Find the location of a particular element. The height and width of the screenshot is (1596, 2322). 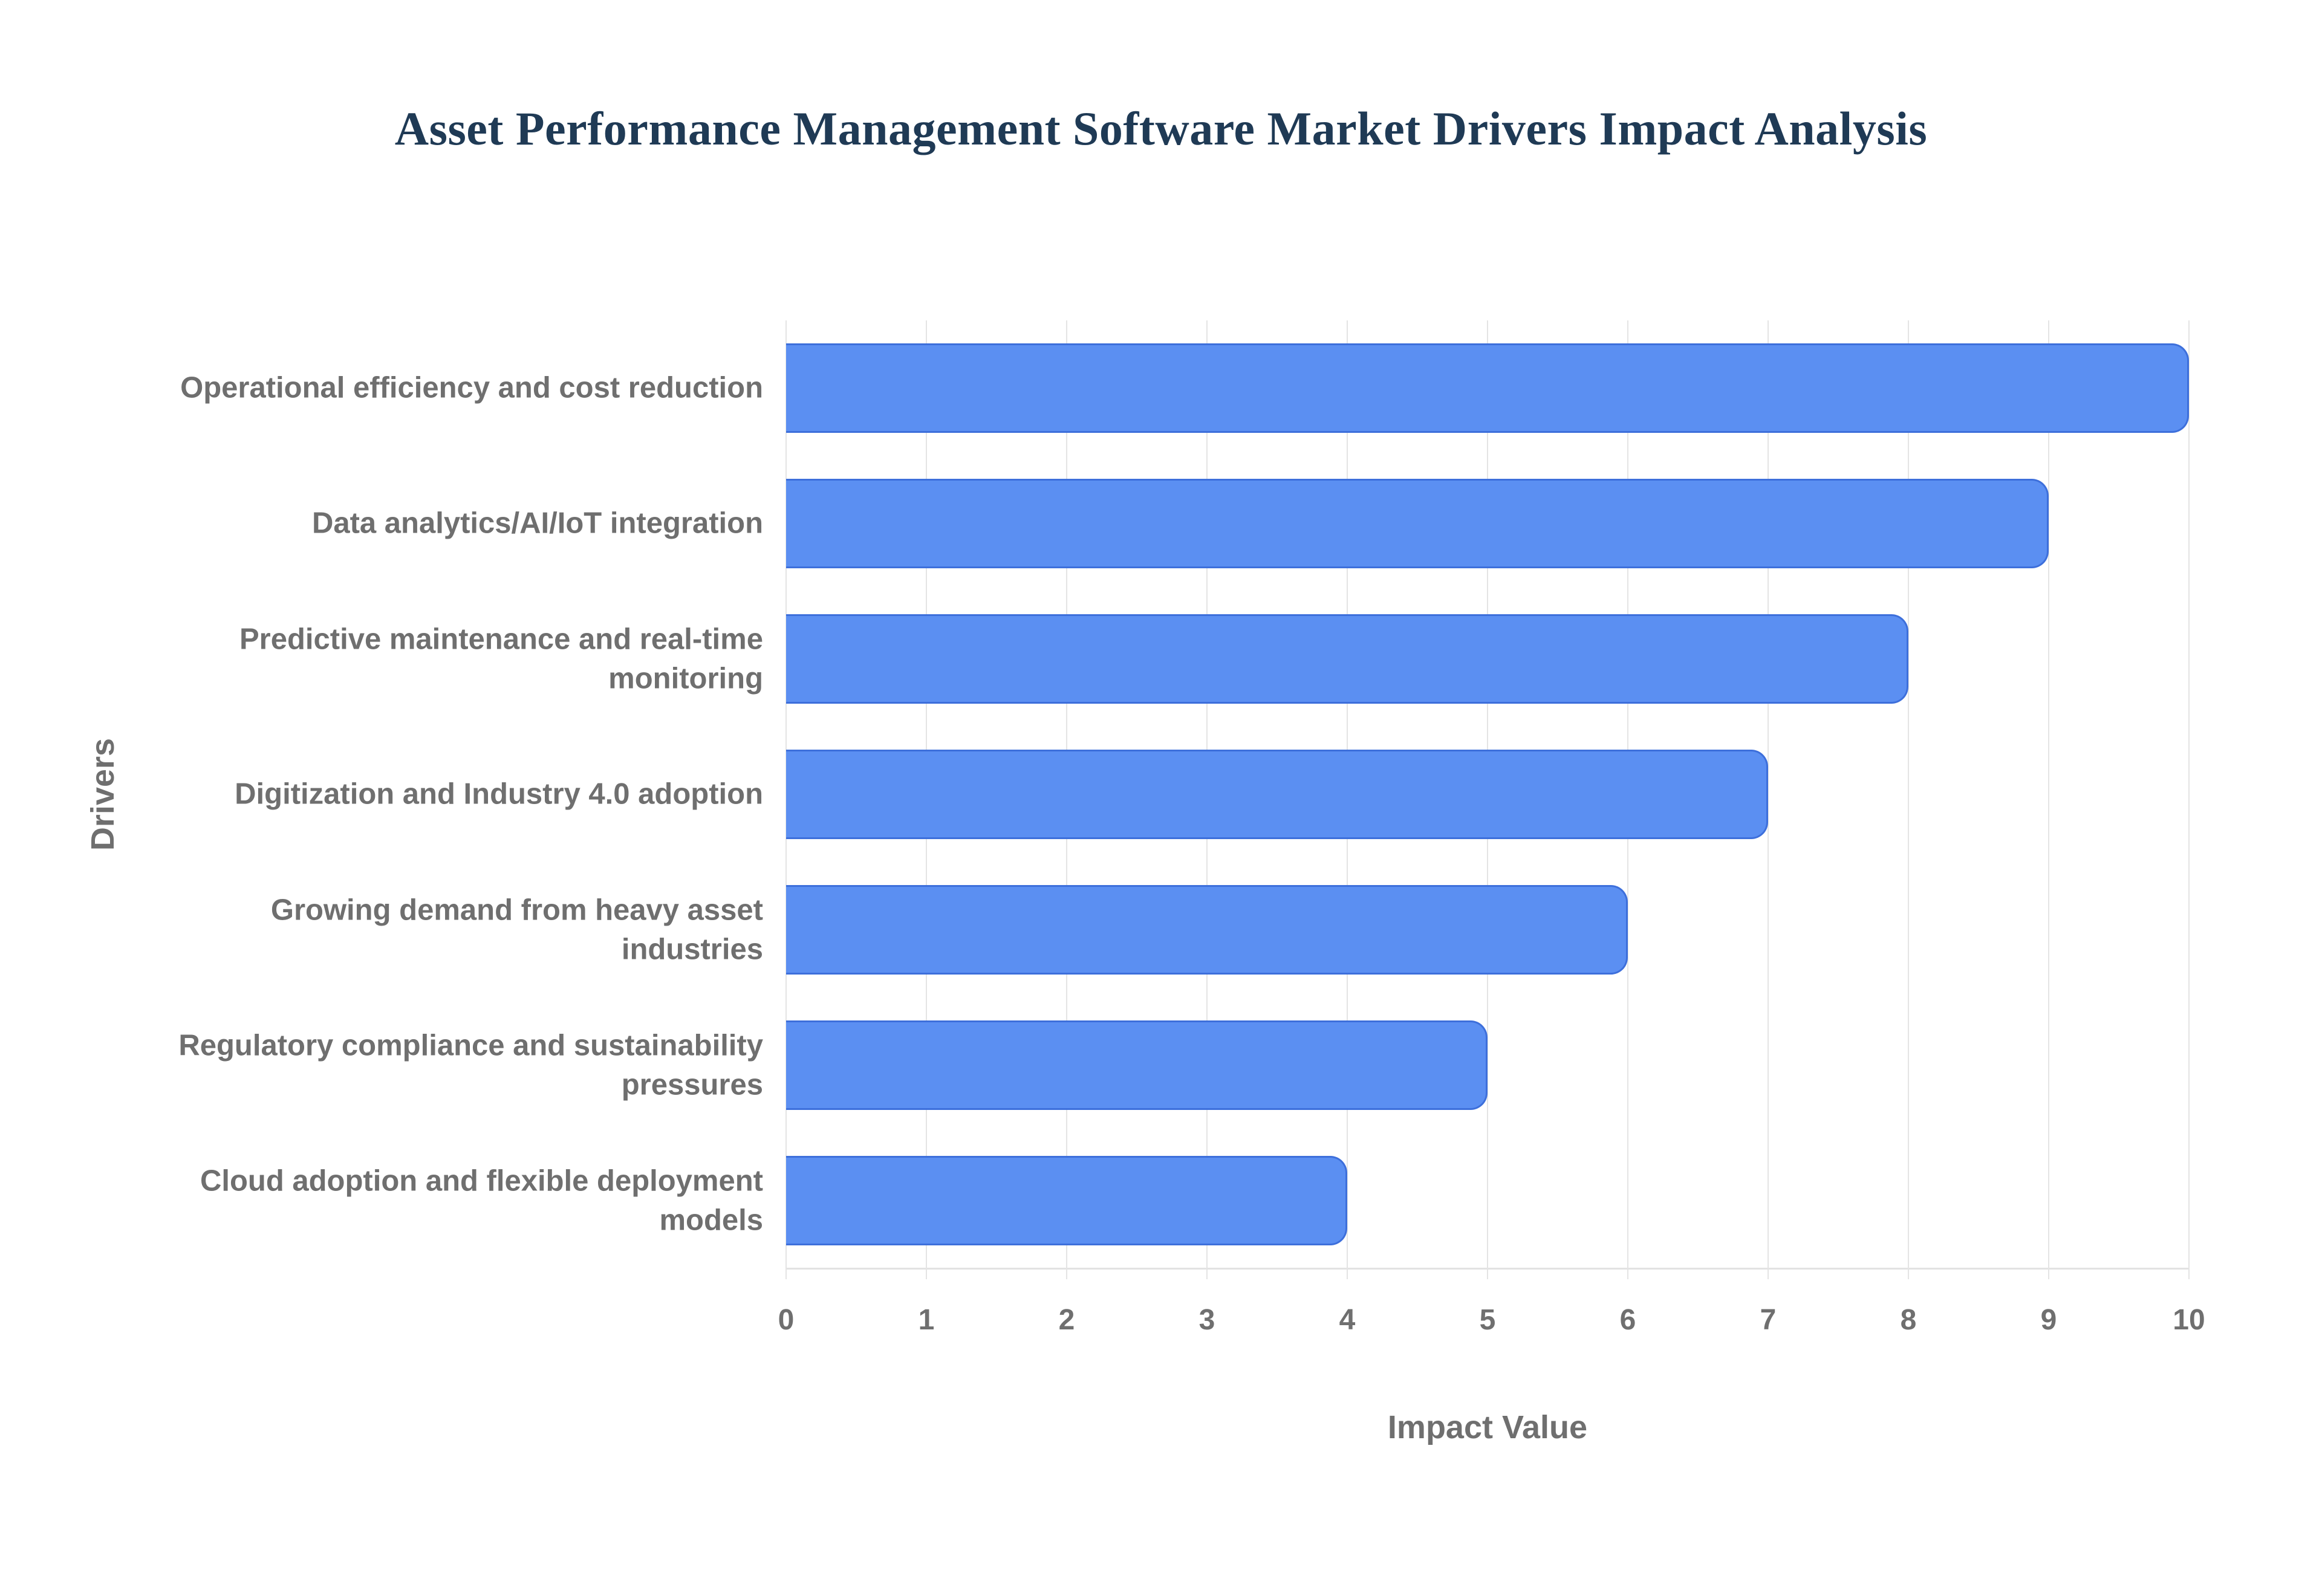

category-label-1: Data analytics/AI/IoT integration is located at coordinates (537, 523).